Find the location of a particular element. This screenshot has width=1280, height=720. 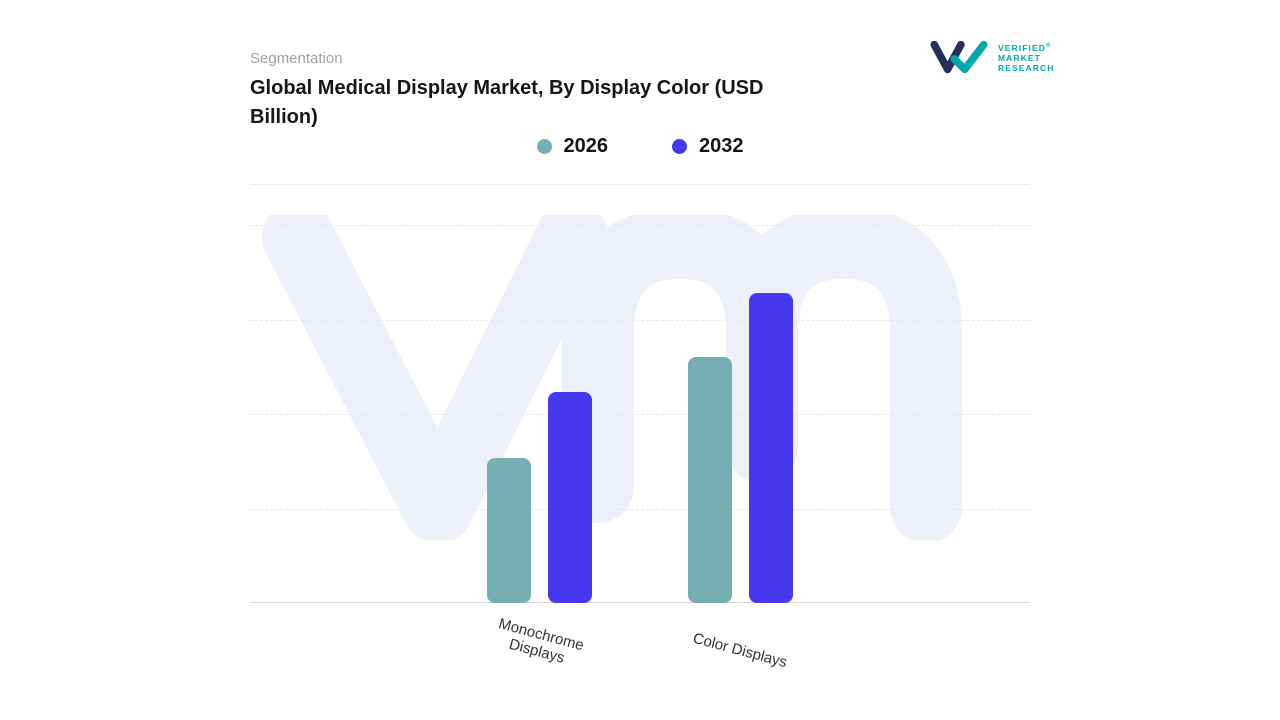

legend-item-2032: 2032 is located at coordinates (708, 146).